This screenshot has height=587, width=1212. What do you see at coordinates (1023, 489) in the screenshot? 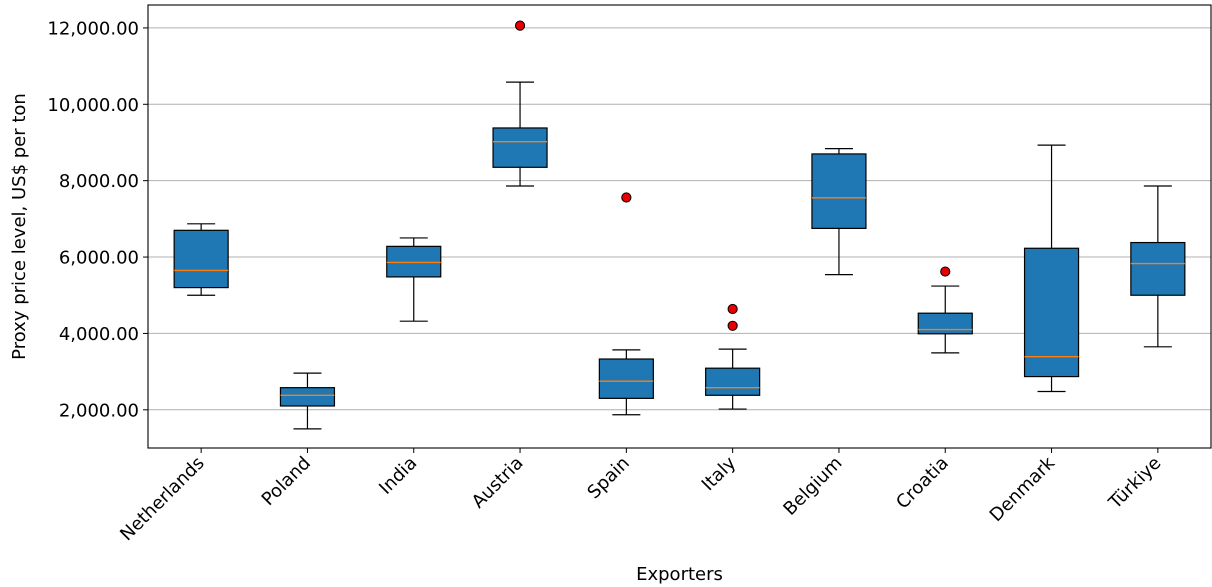
I see `x-tick-label: Denmark` at bounding box center [1023, 489].